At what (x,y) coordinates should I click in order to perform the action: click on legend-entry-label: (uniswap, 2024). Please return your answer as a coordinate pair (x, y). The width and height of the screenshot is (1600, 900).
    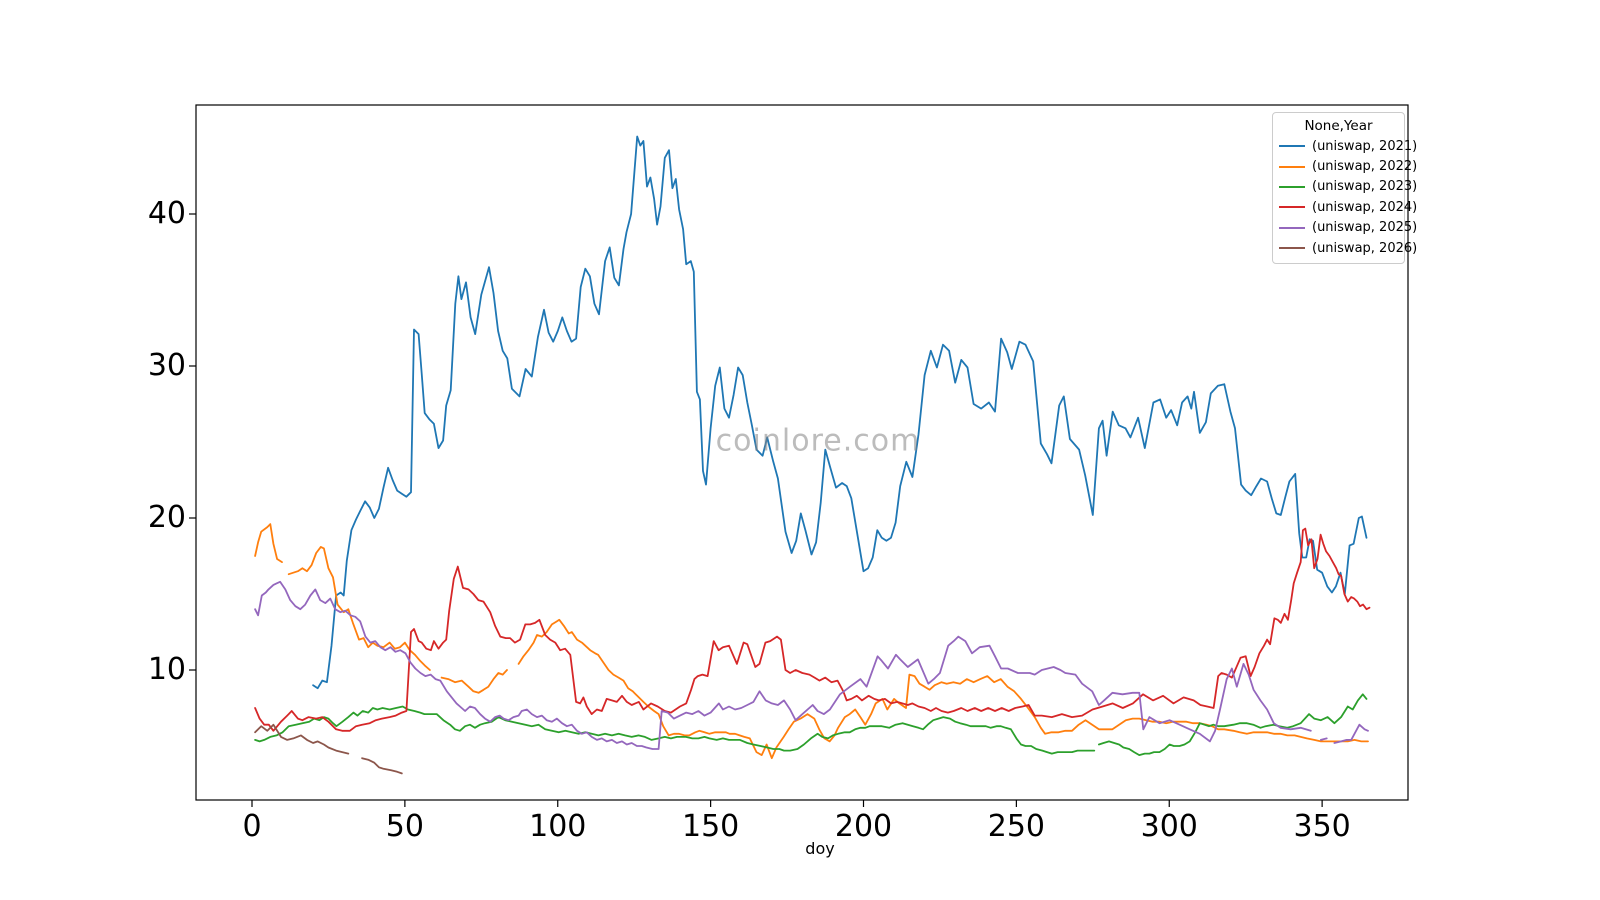
    Looking at the image, I should click on (1365, 207).